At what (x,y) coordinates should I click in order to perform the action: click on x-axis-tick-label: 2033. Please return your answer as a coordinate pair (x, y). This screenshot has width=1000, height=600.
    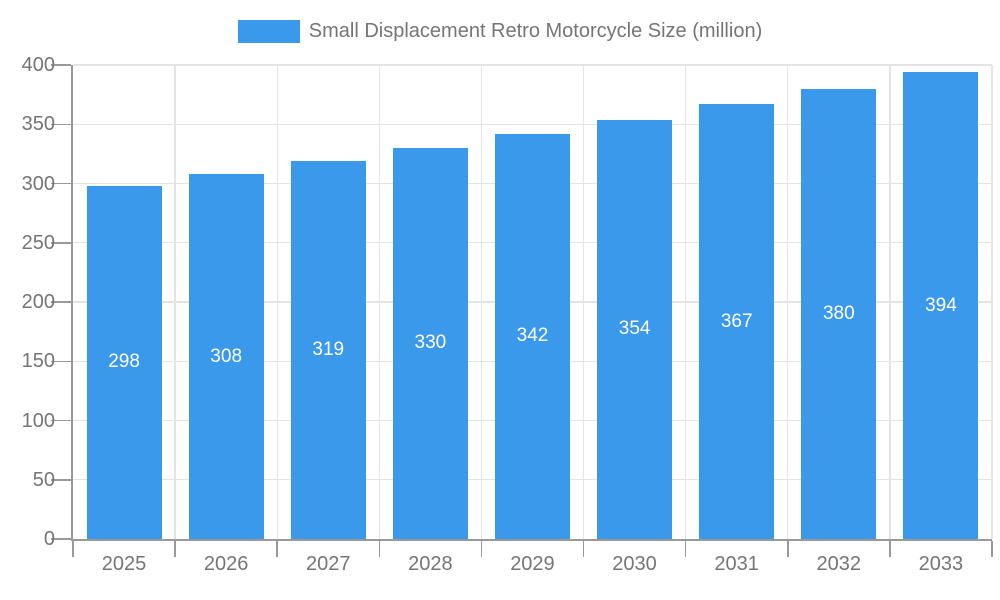
    Looking at the image, I should click on (941, 564).